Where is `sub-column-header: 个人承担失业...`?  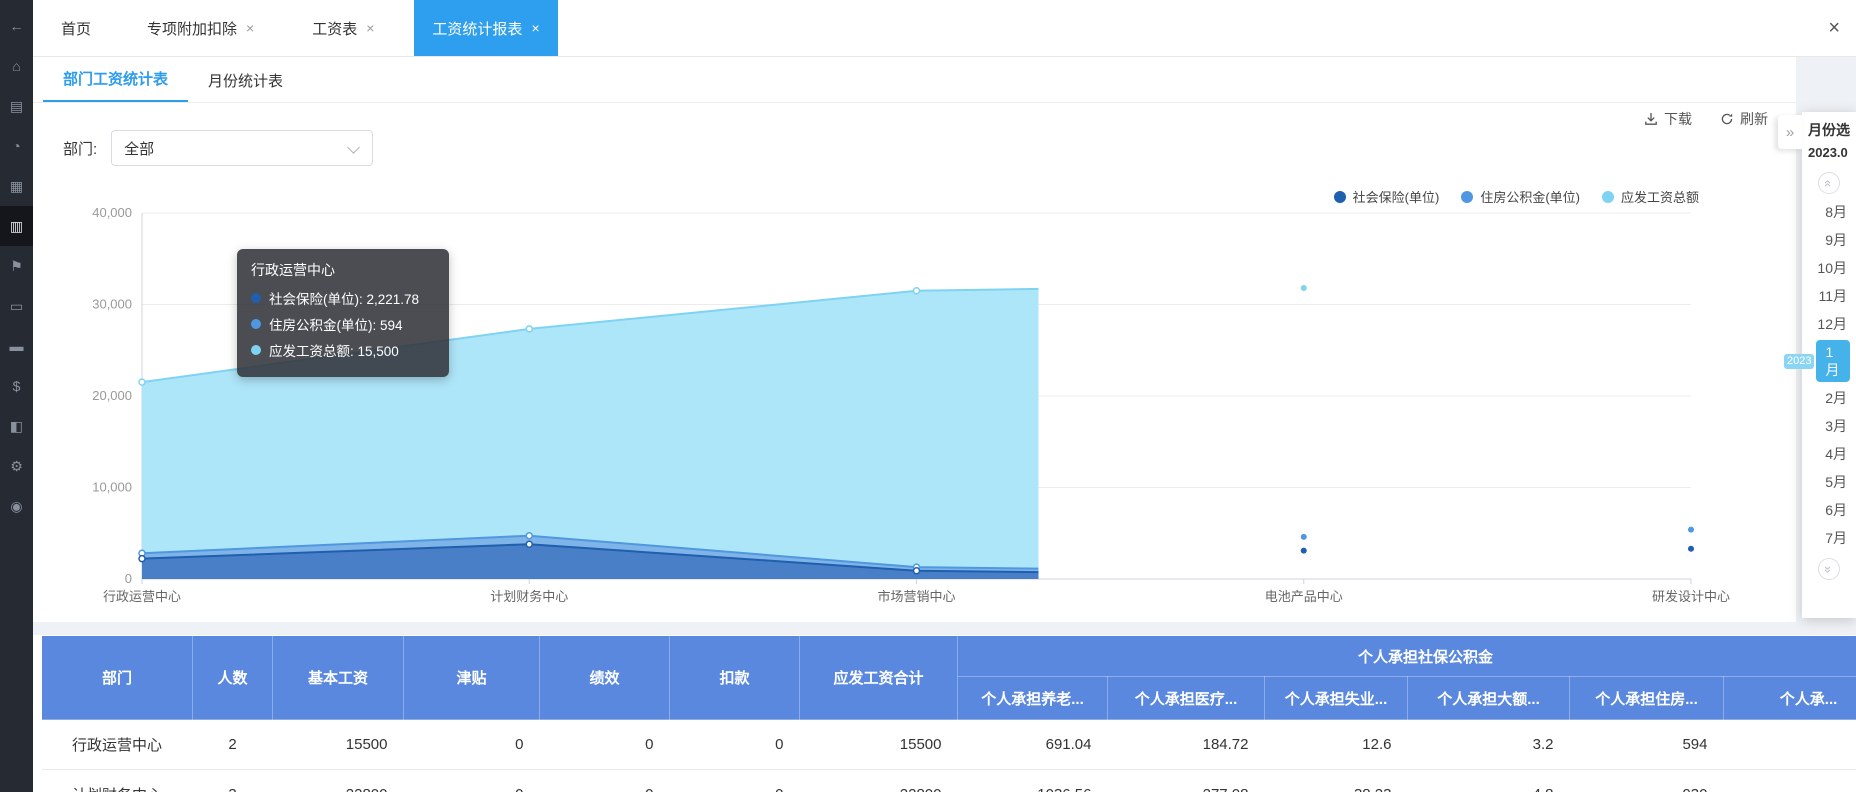
sub-column-header: 个人承担失业... is located at coordinates (1336, 698).